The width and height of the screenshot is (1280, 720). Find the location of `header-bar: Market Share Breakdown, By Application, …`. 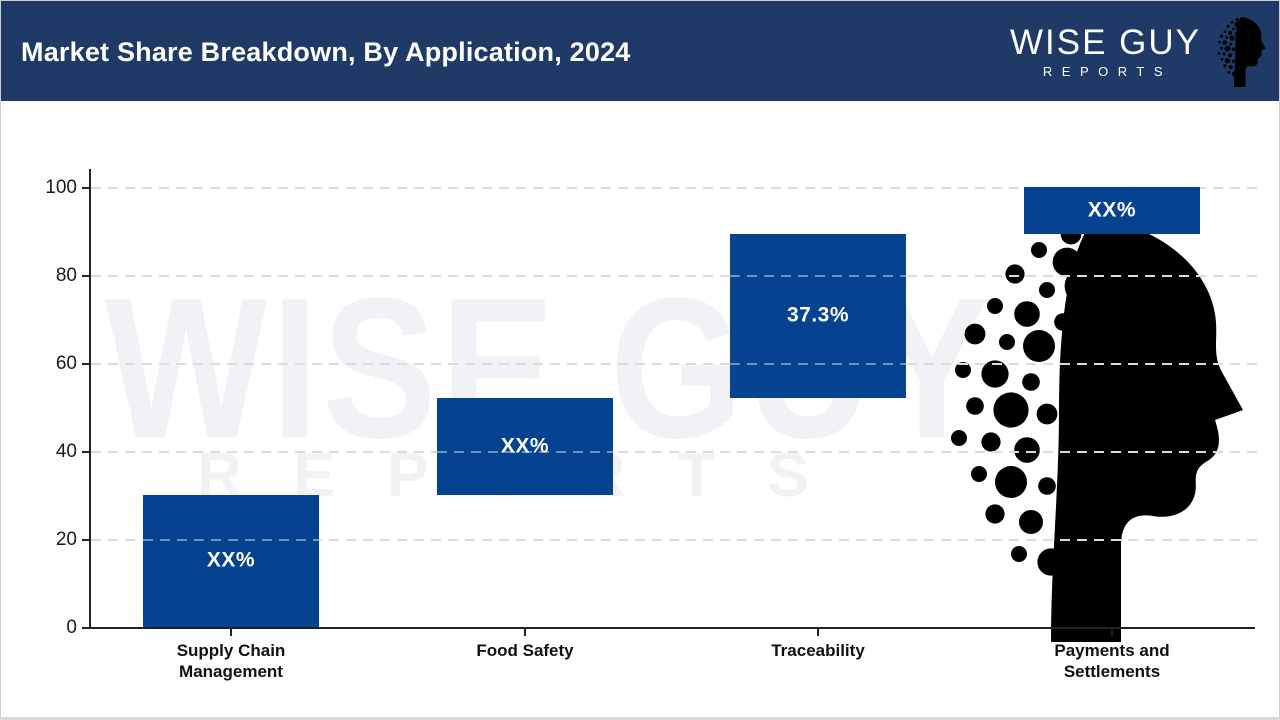

header-bar: Market Share Breakdown, By Application, … is located at coordinates (640, 51).